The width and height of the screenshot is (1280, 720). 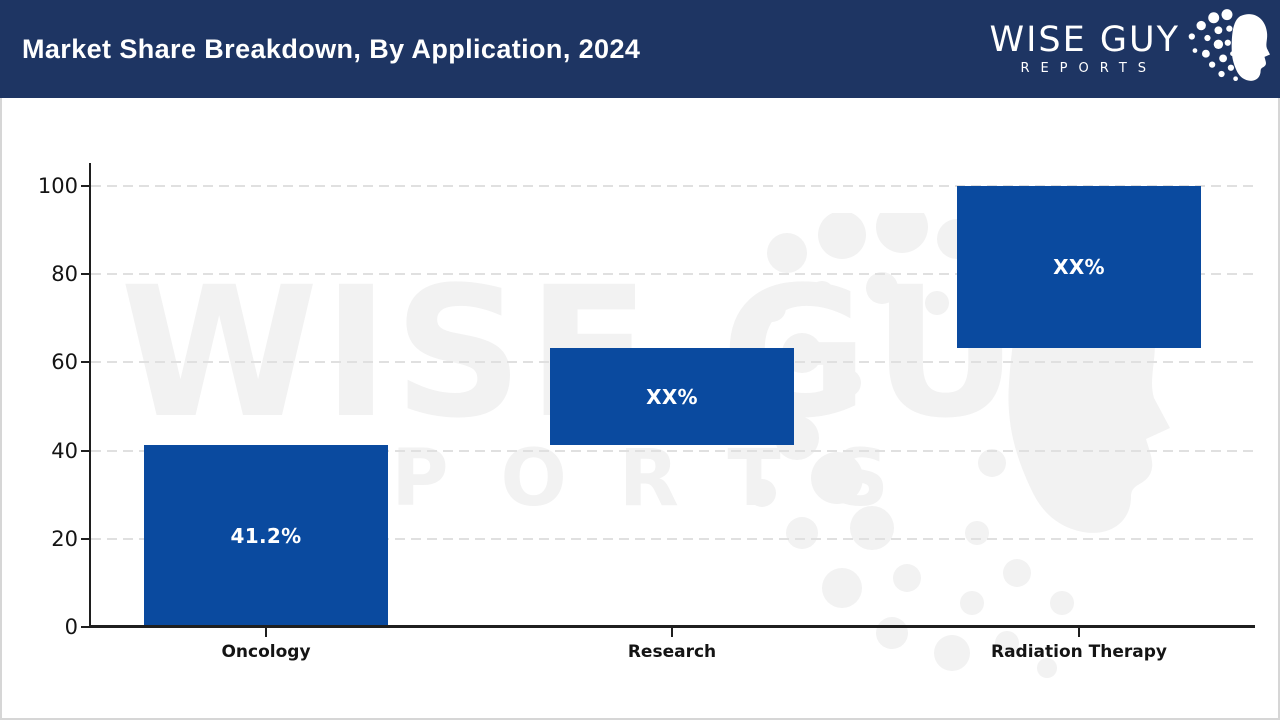 What do you see at coordinates (672, 626) in the screenshot?
I see `x-axis-line` at bounding box center [672, 626].